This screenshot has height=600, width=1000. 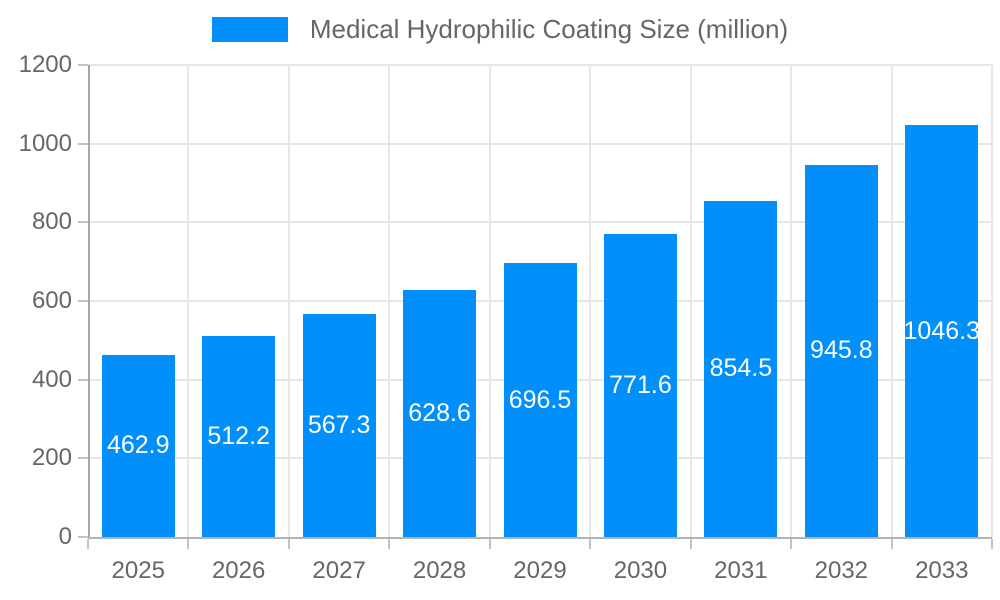 I want to click on bar: 628.6, so click(x=440, y=413).